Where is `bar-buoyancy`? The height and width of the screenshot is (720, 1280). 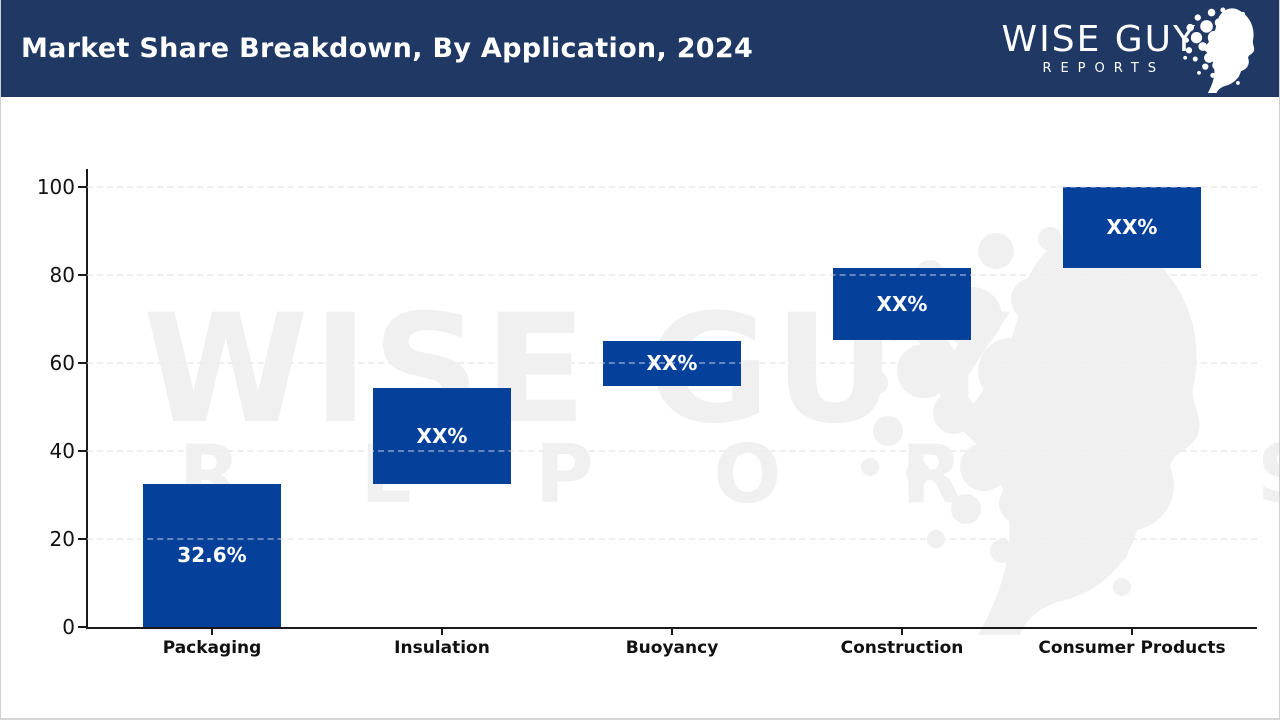
bar-buoyancy is located at coordinates (672, 363).